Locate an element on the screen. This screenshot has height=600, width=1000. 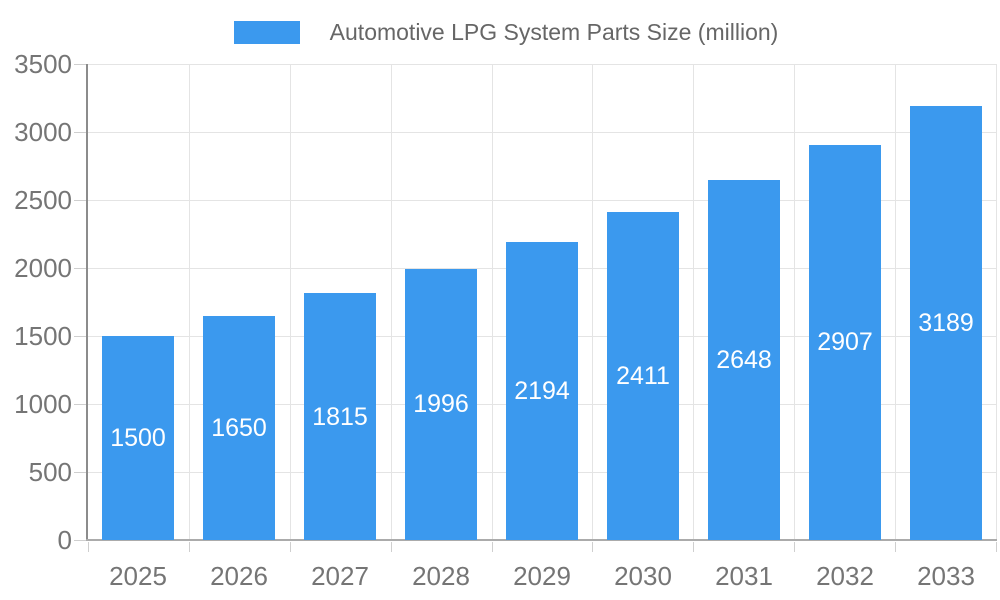
bar-value-label: 2648 is located at coordinates (744, 360).